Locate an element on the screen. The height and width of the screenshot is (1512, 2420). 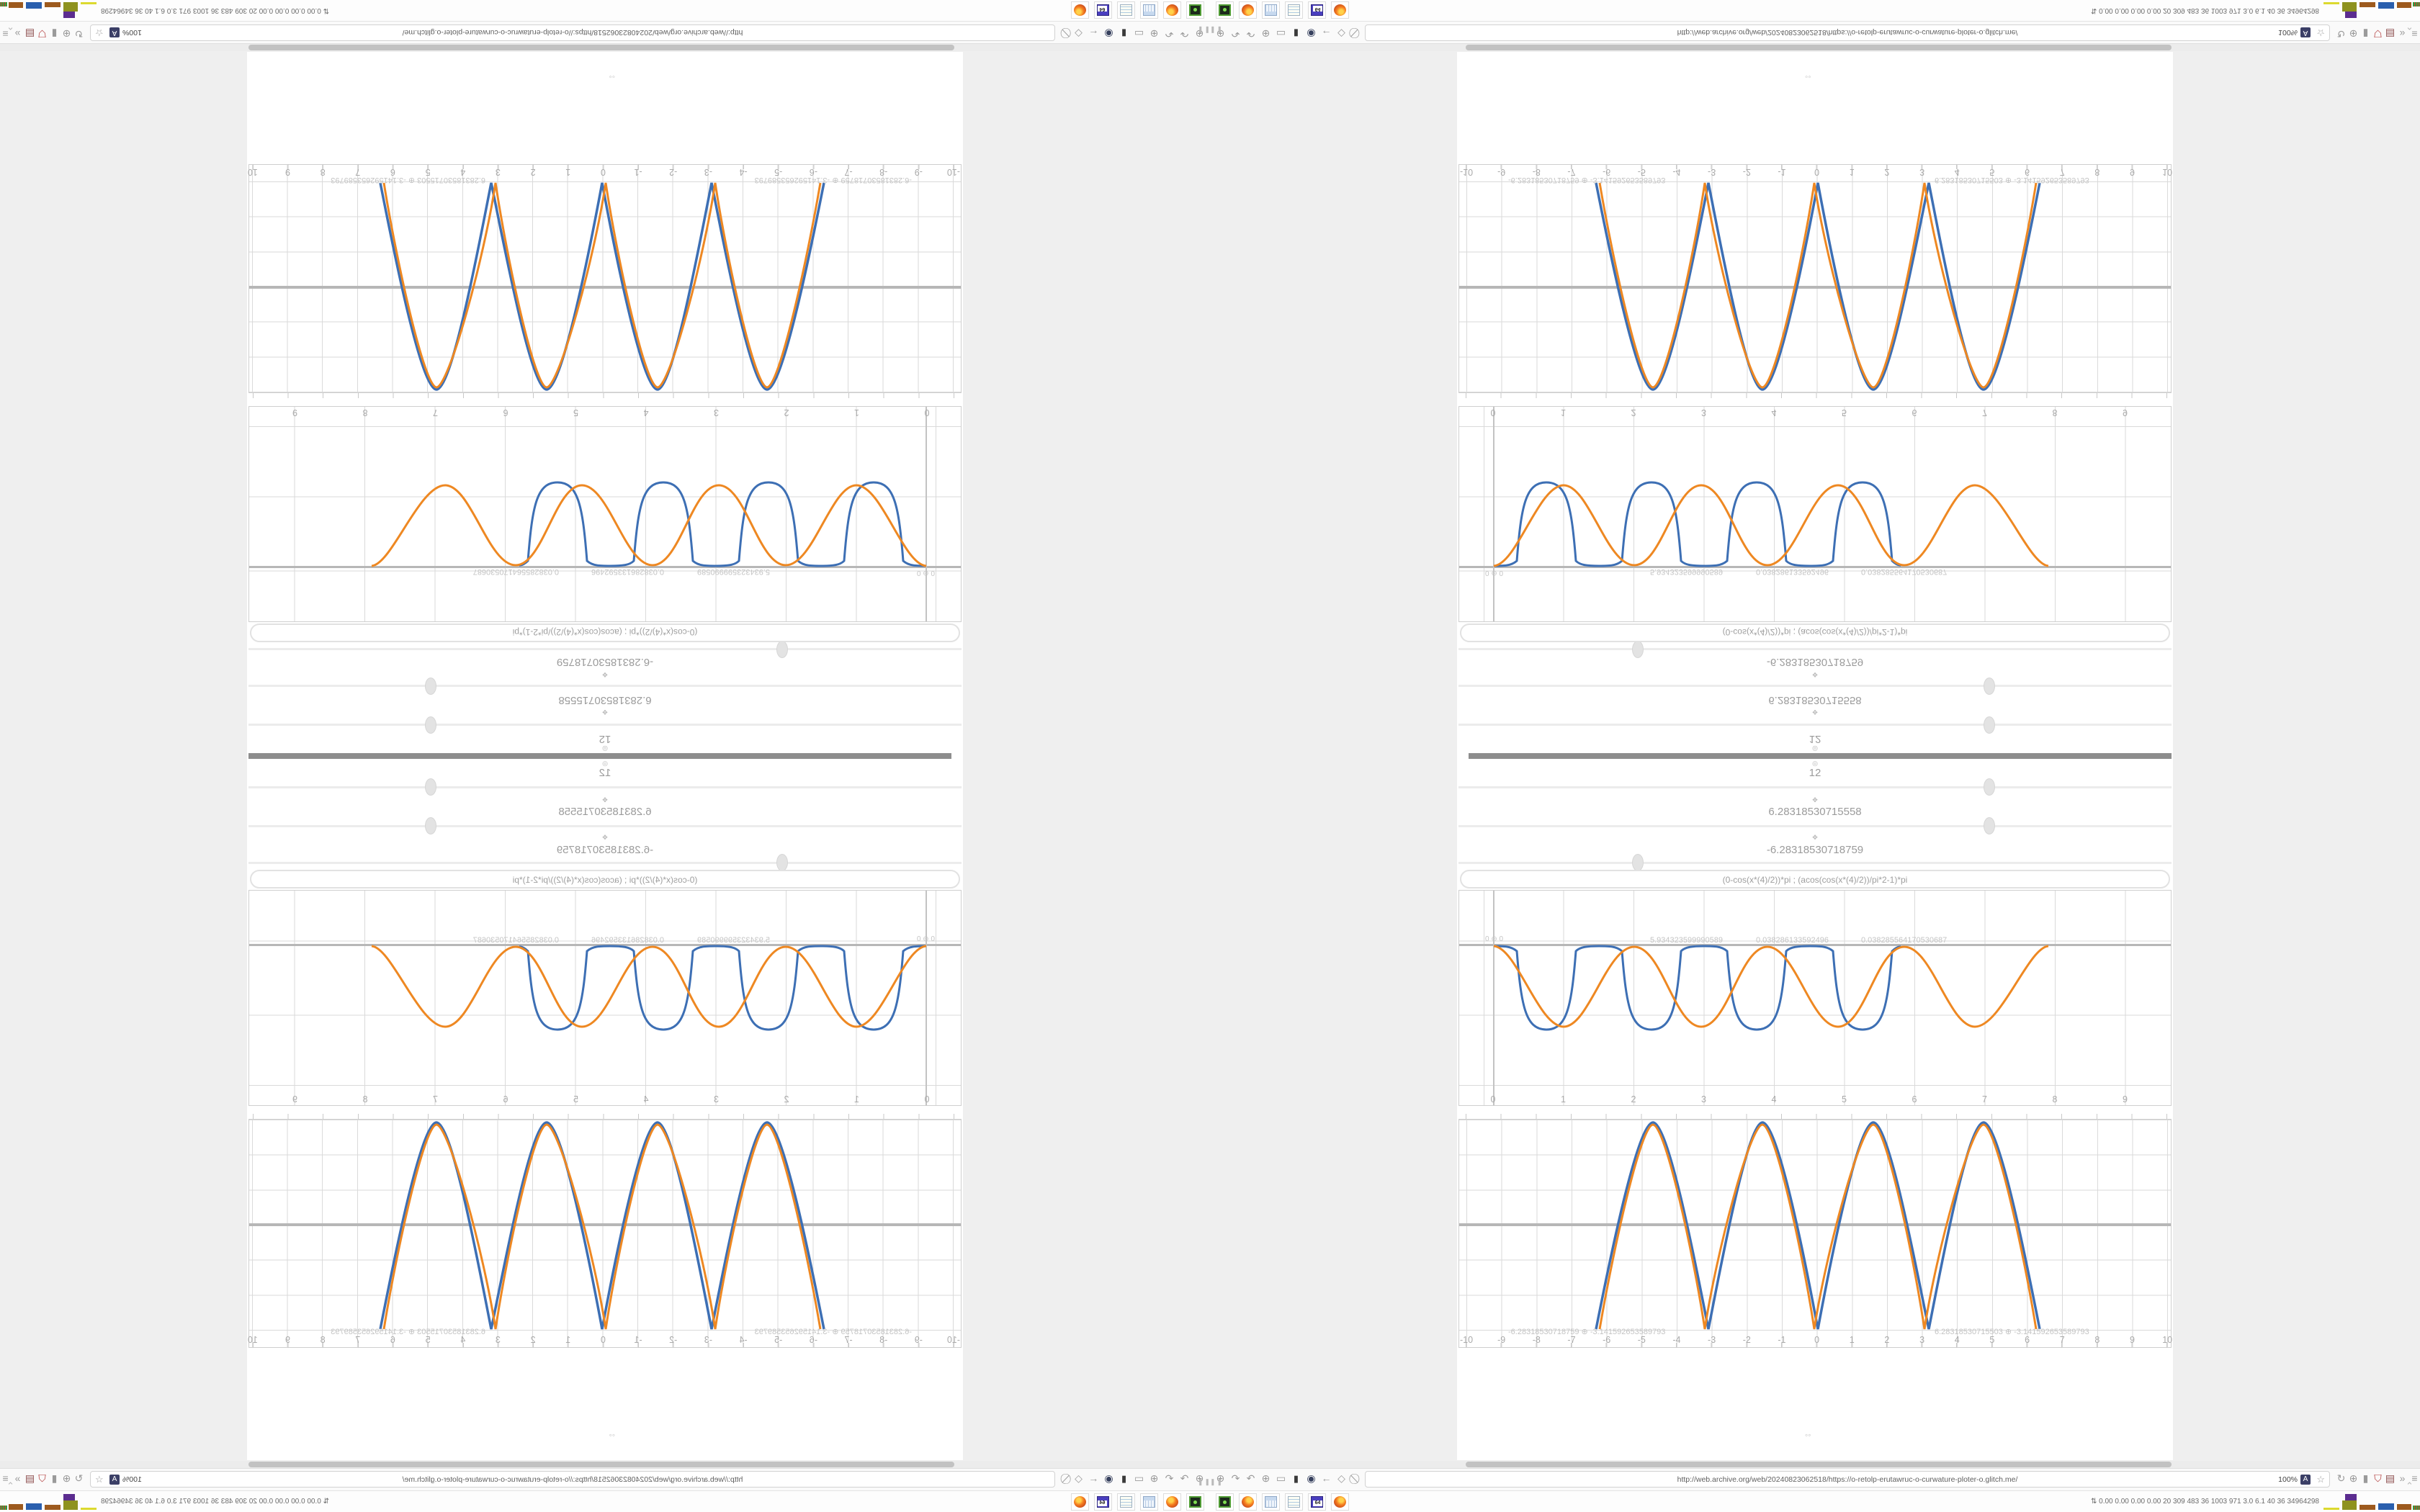
x-tick-label: 9 is located at coordinates (2125, 1099).